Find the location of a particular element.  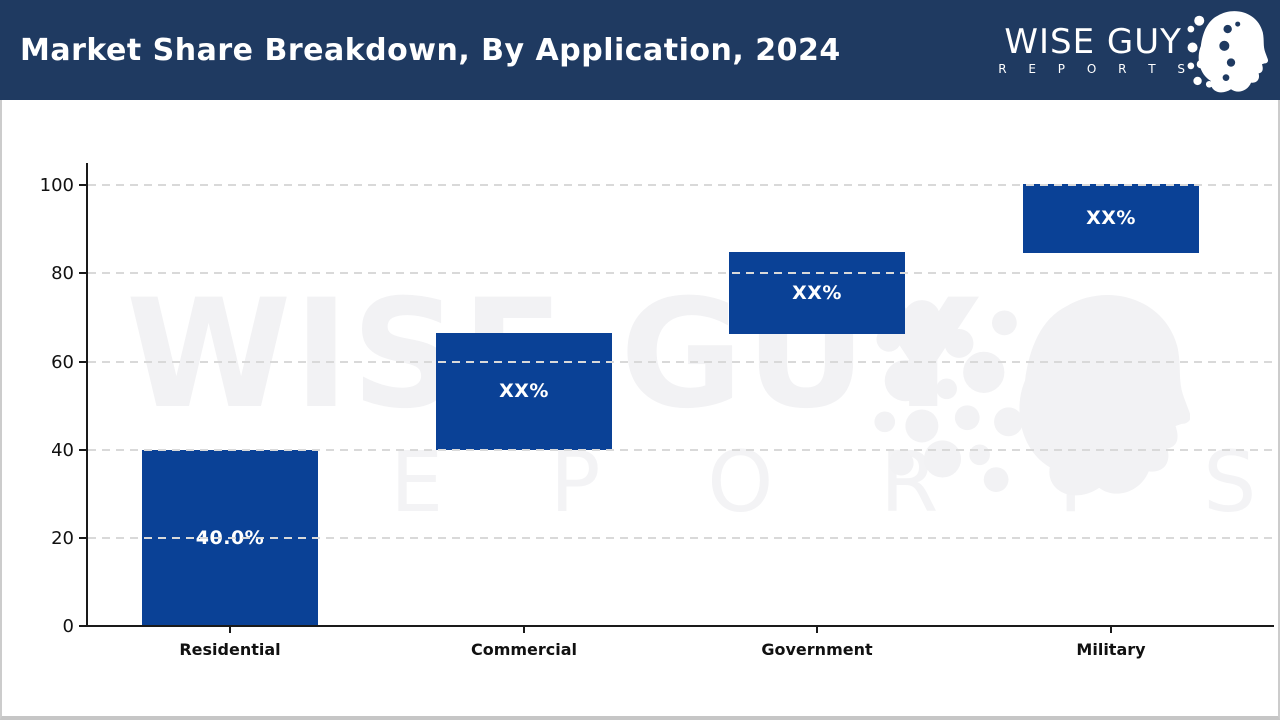

brand-logo-text: WISE GUY R E P O R T S is located at coordinates (1093, 50).